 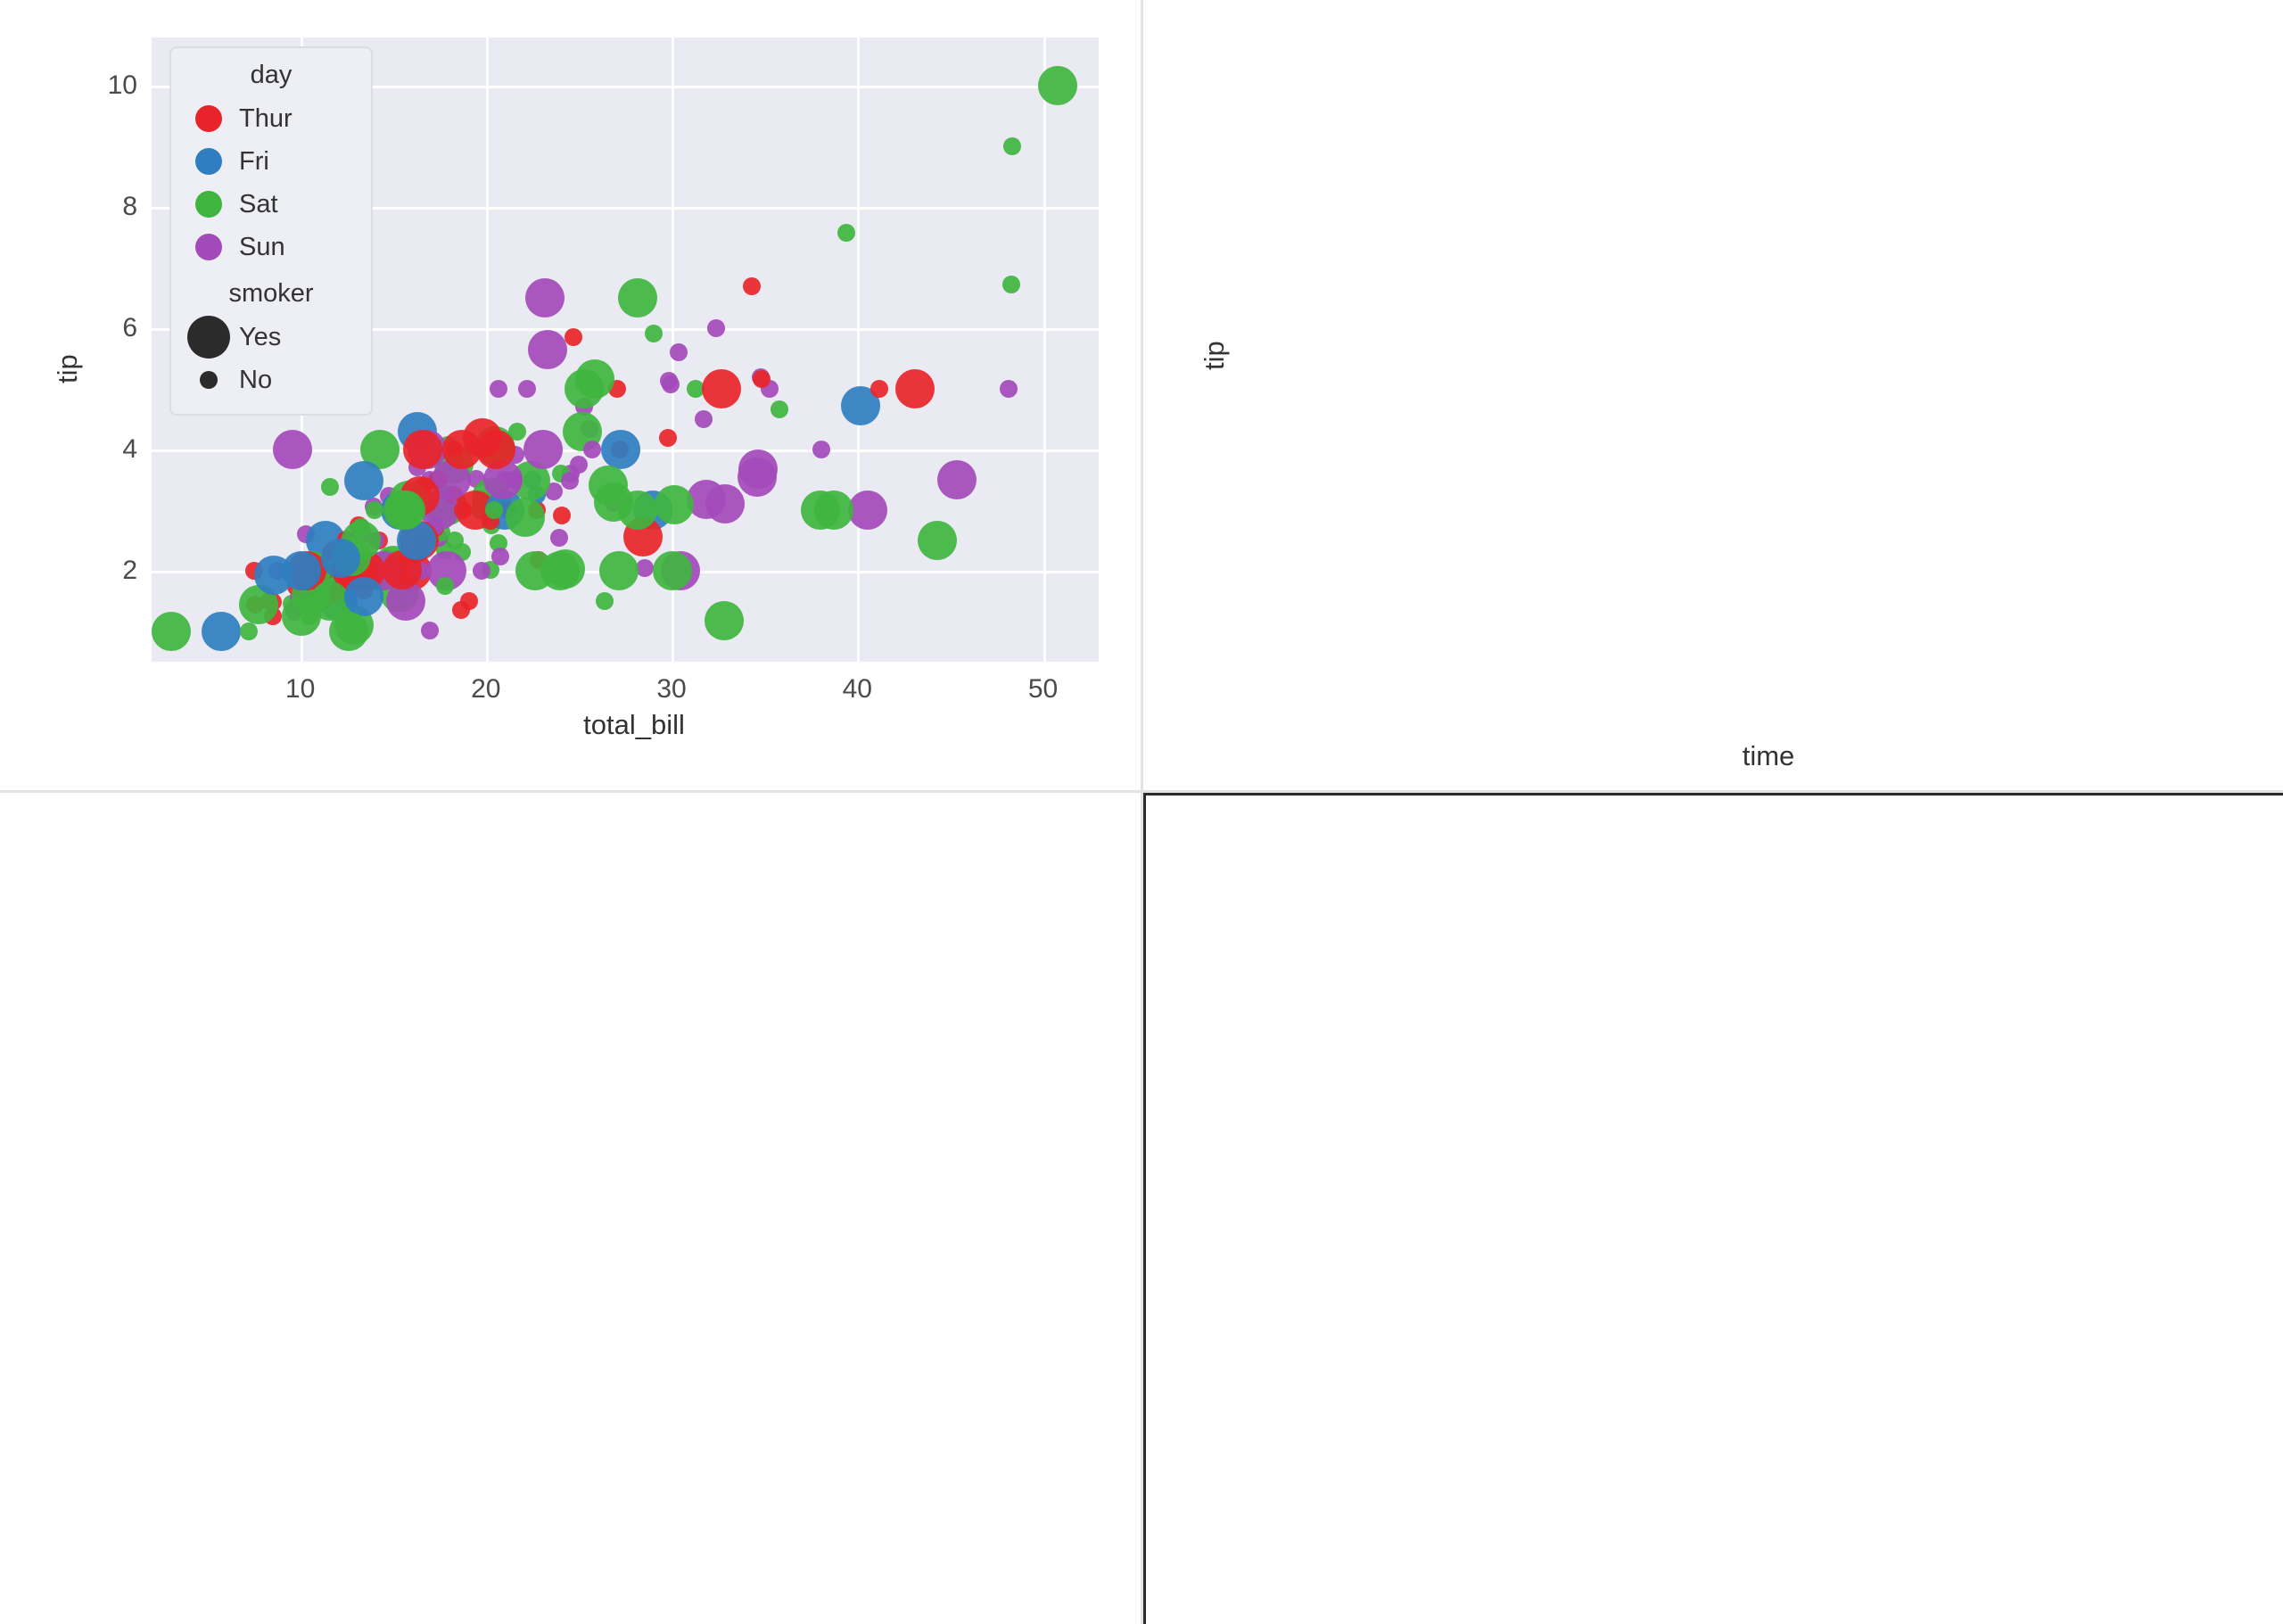 I want to click on legend-label-smoker-no: No, so click(x=256, y=379).